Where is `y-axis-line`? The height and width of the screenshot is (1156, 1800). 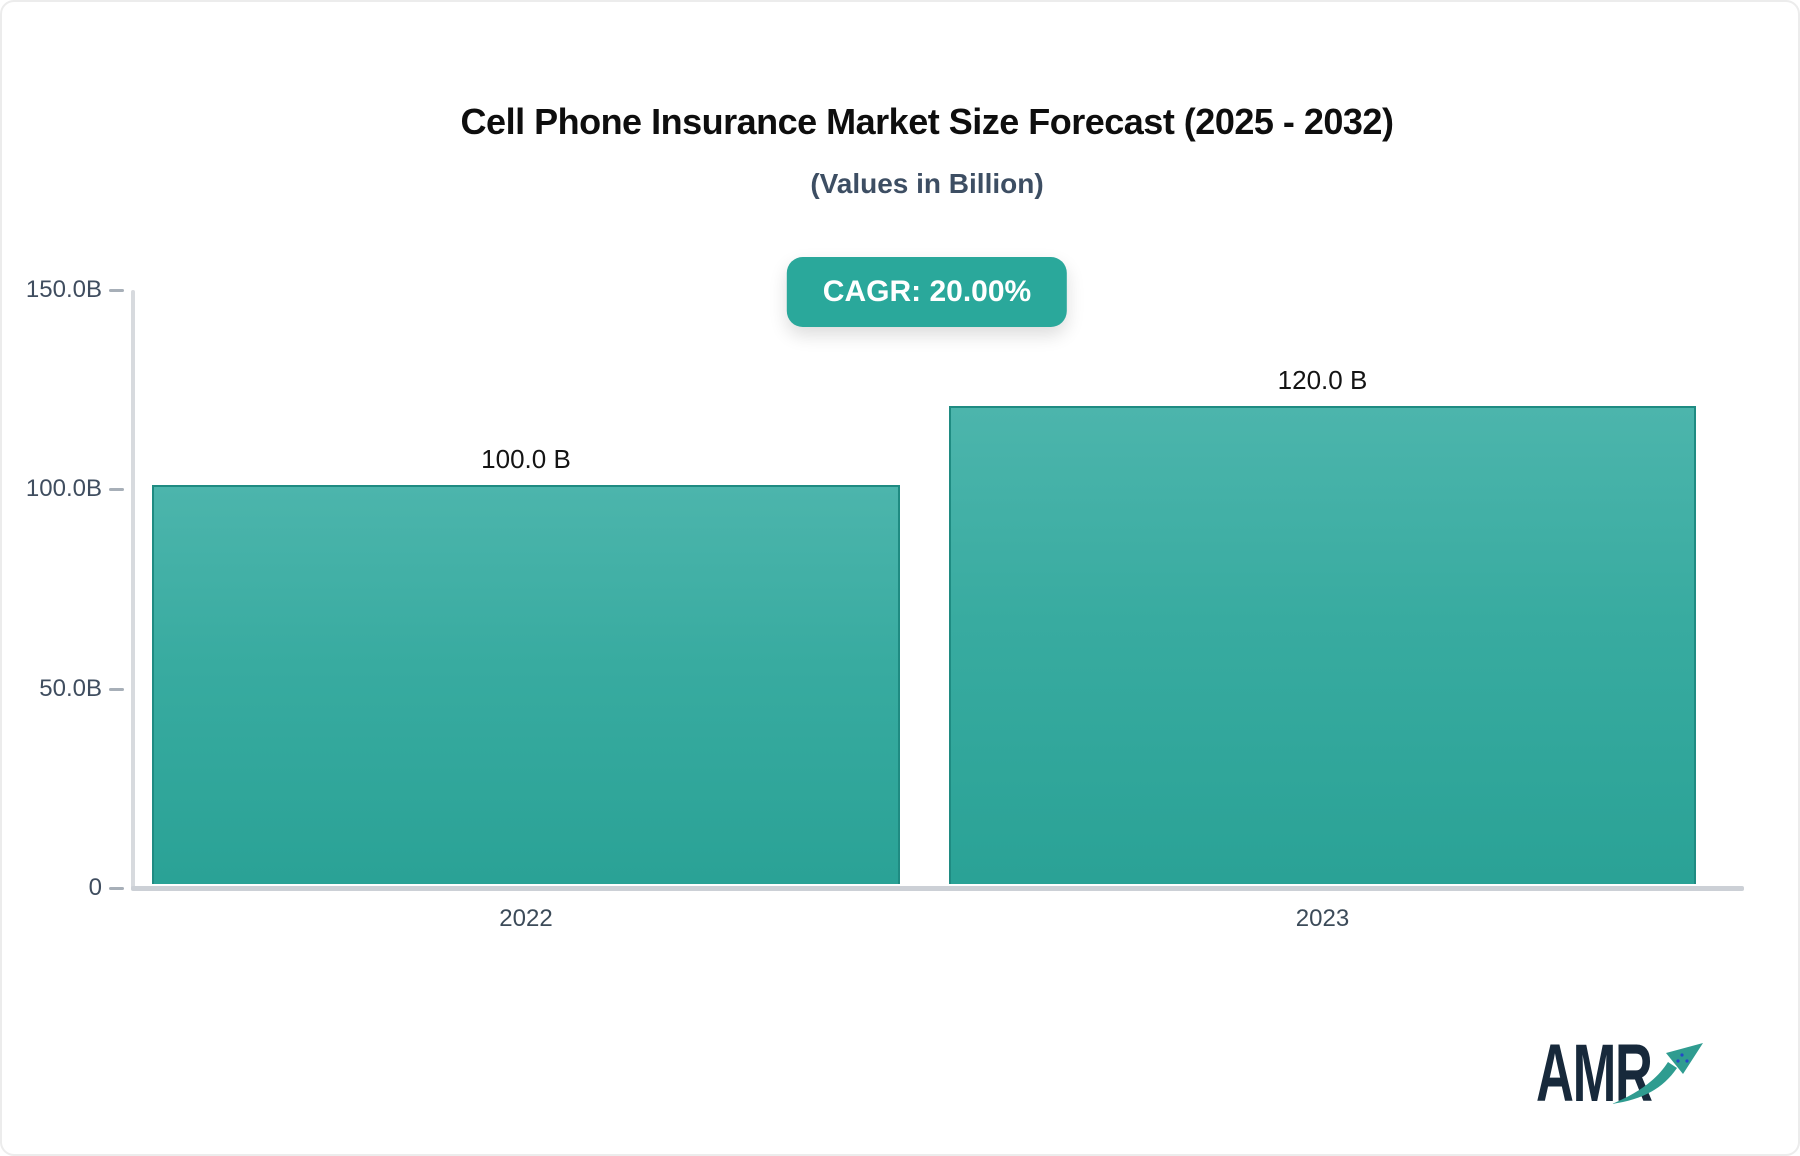
y-axis-line is located at coordinates (133, 589).